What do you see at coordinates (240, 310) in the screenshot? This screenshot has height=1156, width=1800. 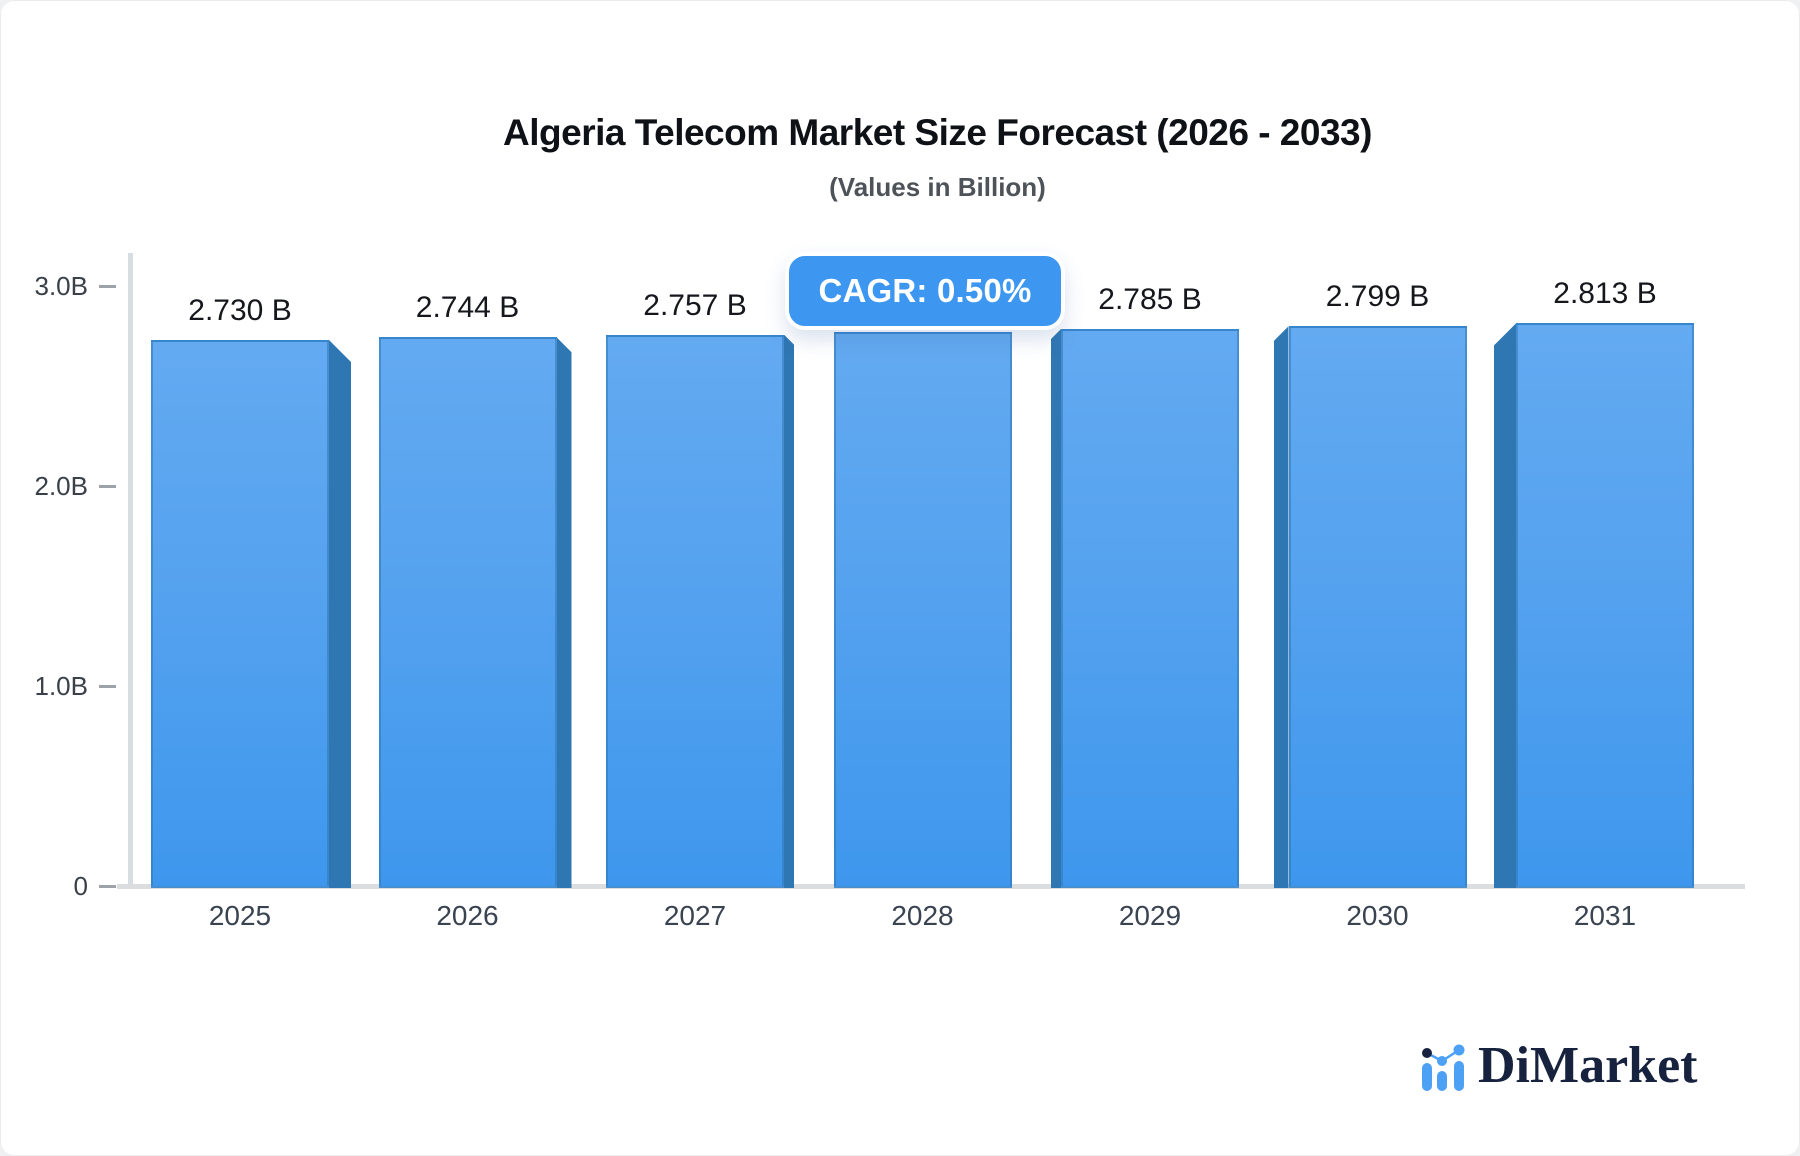 I see `bar-value-label: 2.730 B` at bounding box center [240, 310].